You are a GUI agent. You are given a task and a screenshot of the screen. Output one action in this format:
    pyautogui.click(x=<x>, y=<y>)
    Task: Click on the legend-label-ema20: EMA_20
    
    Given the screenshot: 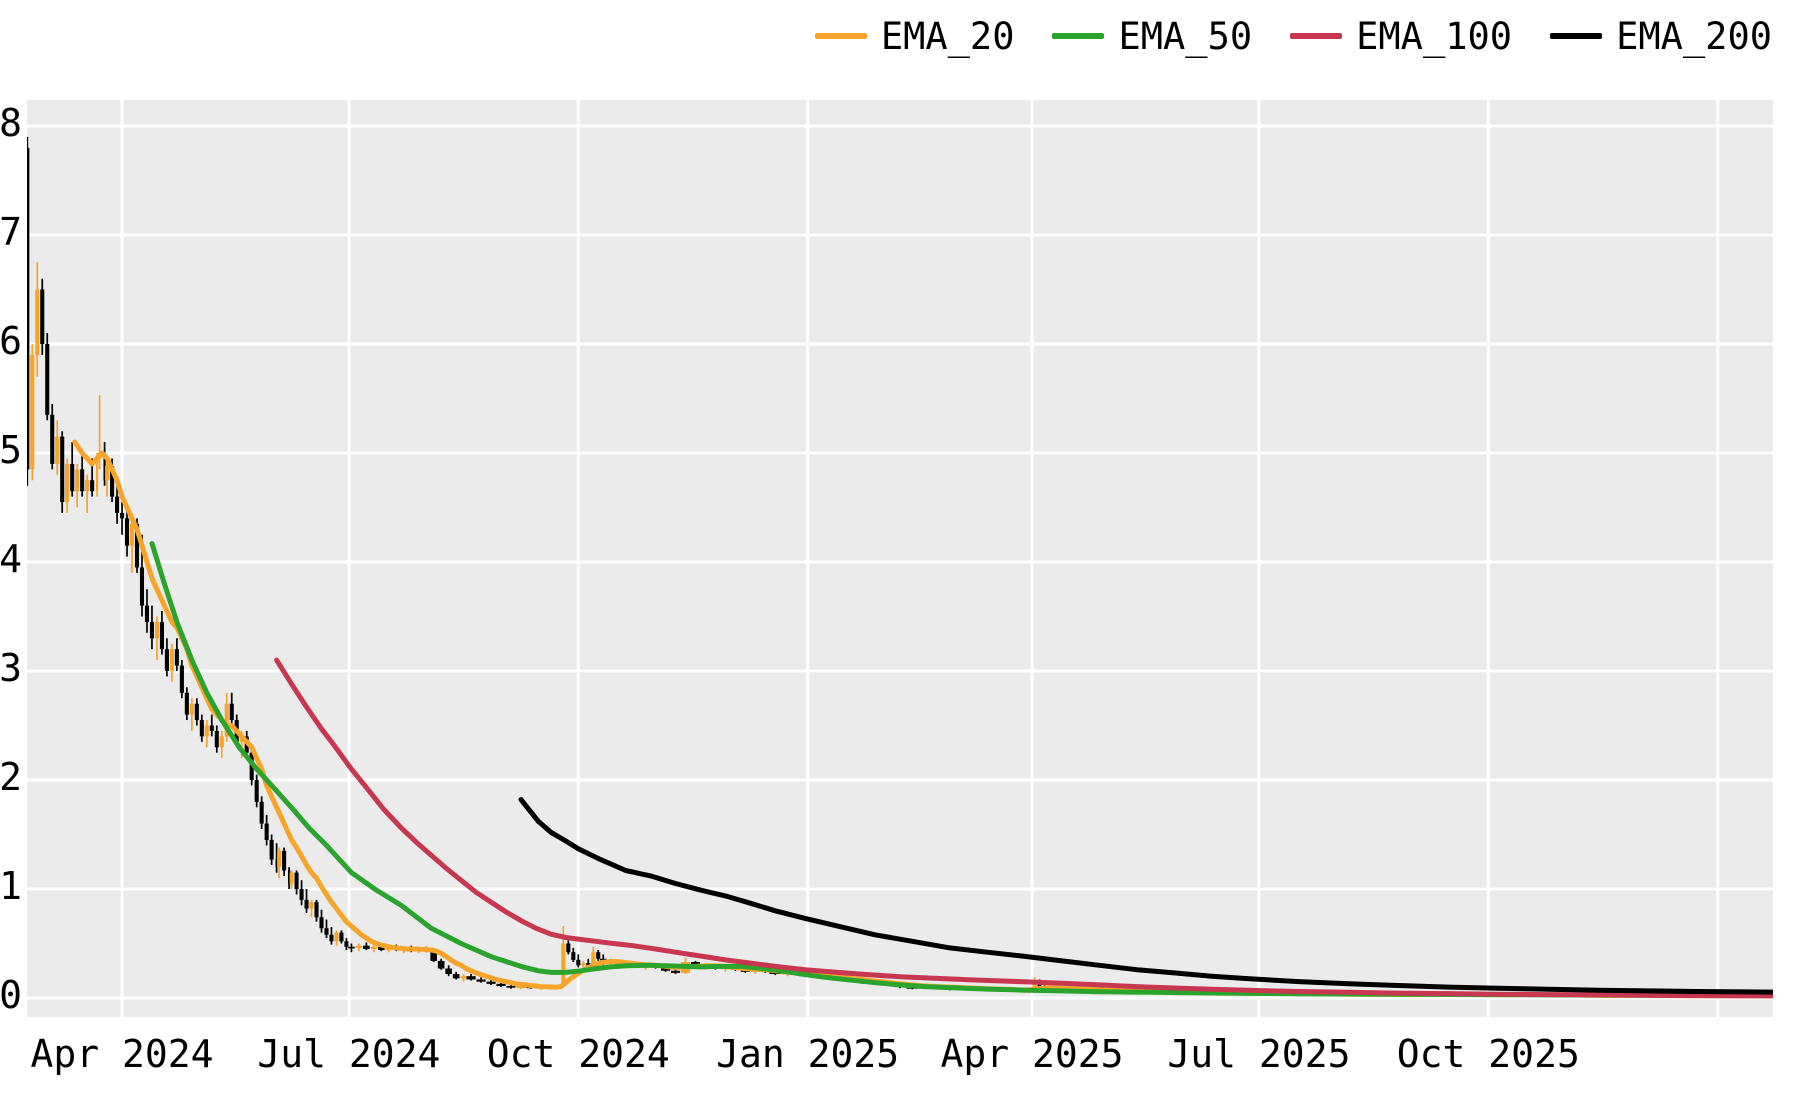 What is the action you would take?
    pyautogui.click(x=947, y=36)
    